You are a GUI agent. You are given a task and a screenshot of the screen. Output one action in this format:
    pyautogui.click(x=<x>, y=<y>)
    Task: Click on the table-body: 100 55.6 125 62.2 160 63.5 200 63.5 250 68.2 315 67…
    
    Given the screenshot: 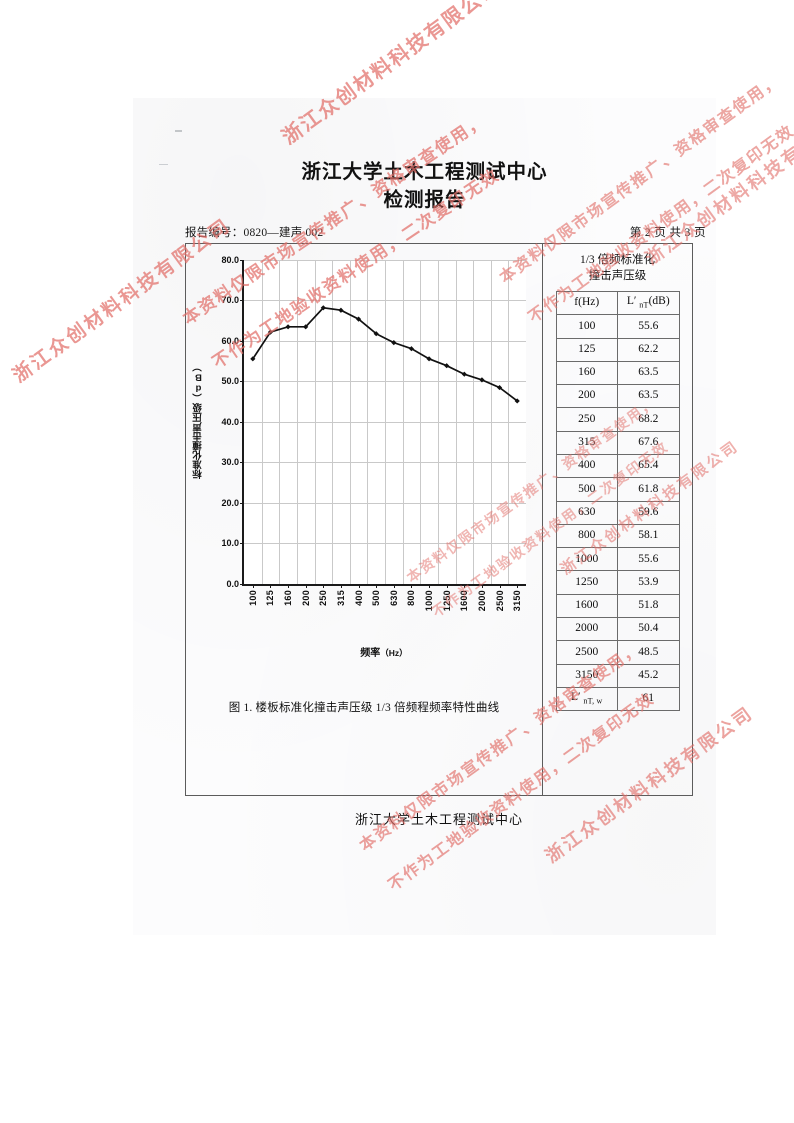 What is the action you would take?
    pyautogui.click(x=617, y=501)
    